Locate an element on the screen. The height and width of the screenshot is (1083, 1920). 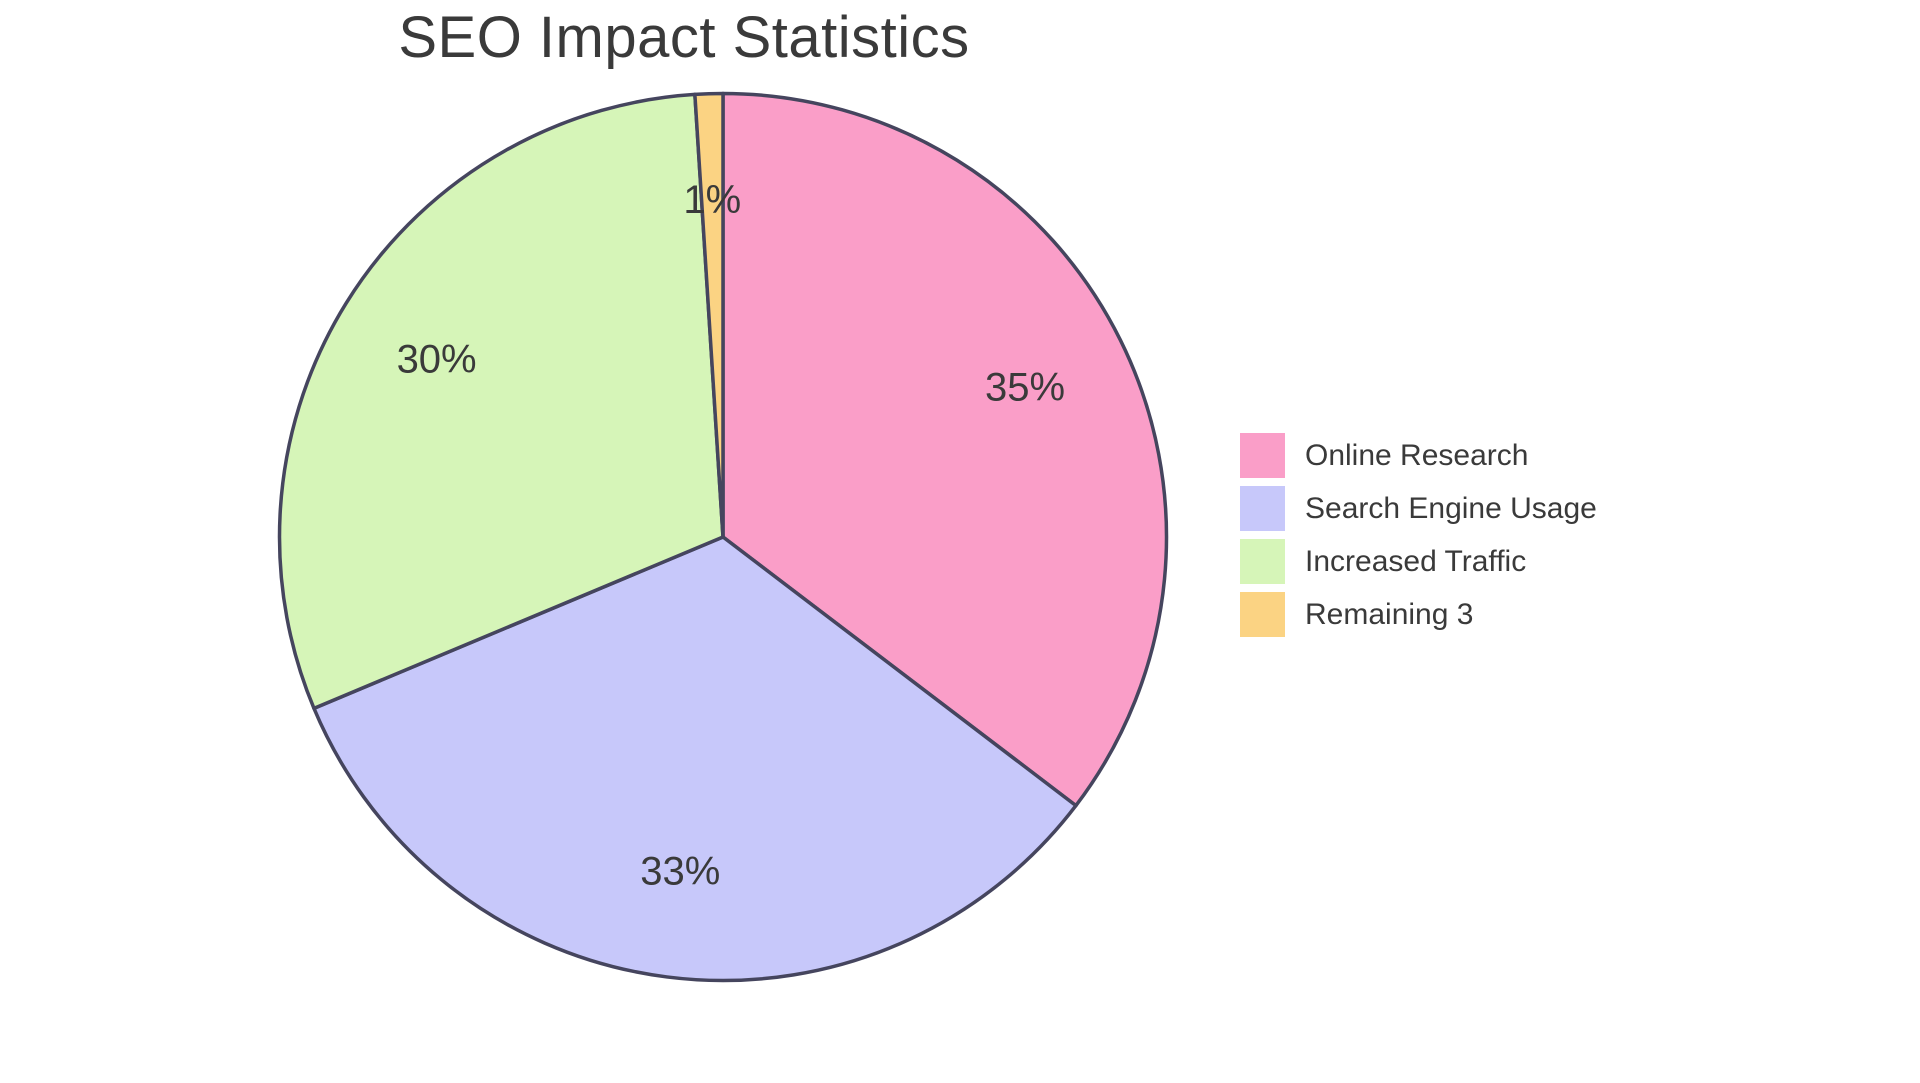
legend-swatch-online-research is located at coordinates (1262, 455).